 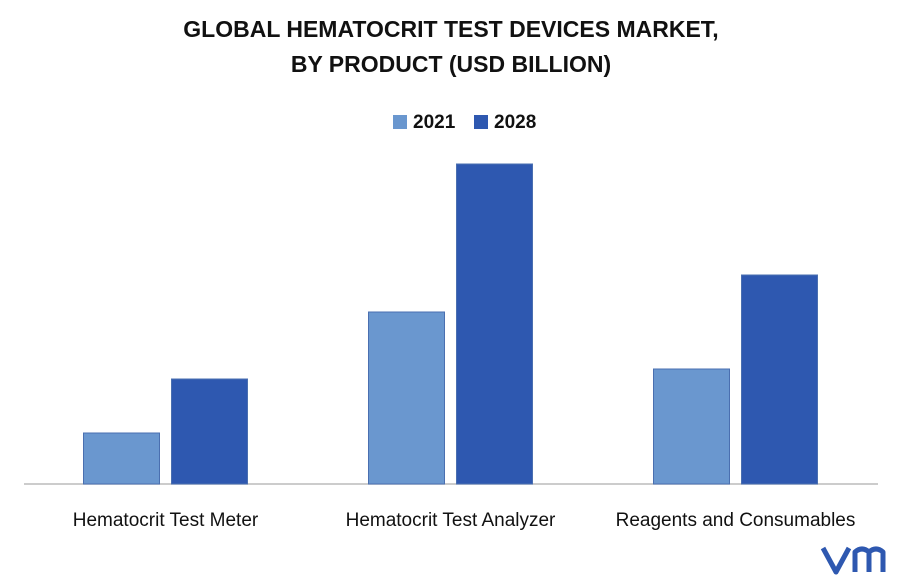 What do you see at coordinates (869, 559) in the screenshot?
I see `logo-m` at bounding box center [869, 559].